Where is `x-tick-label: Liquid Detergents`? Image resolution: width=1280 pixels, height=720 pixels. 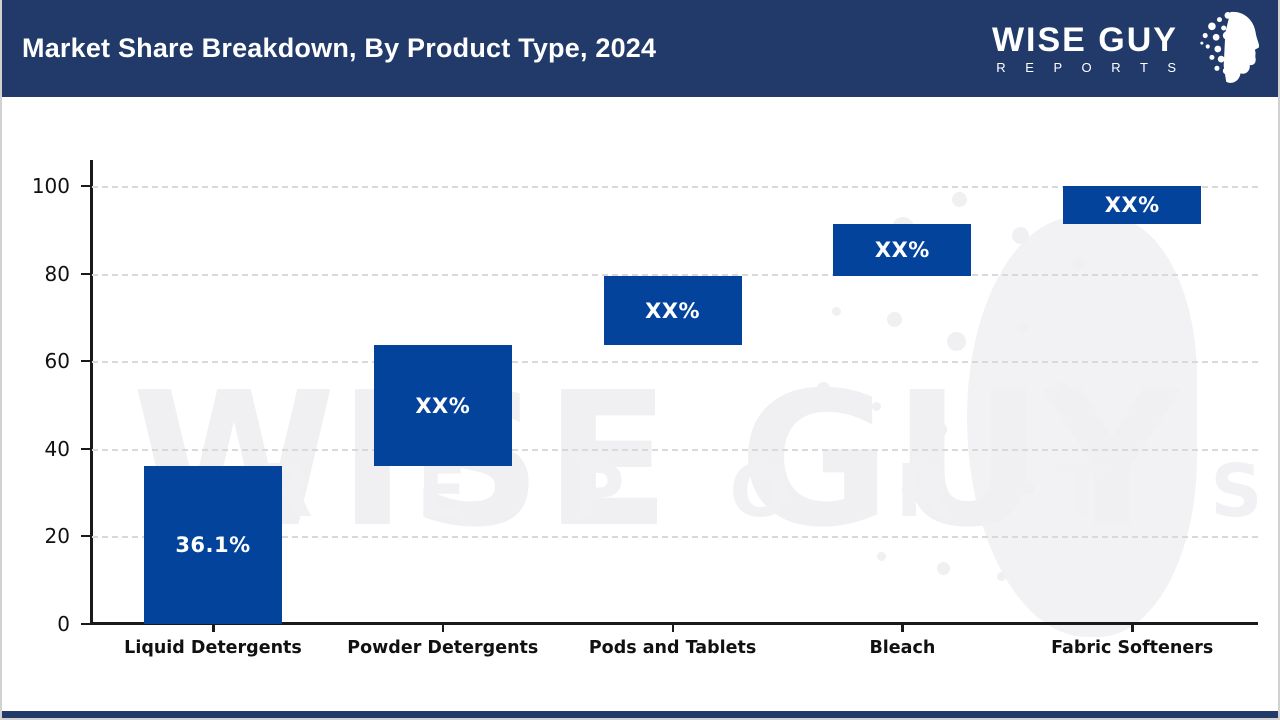 x-tick-label: Liquid Detergents is located at coordinates (213, 648).